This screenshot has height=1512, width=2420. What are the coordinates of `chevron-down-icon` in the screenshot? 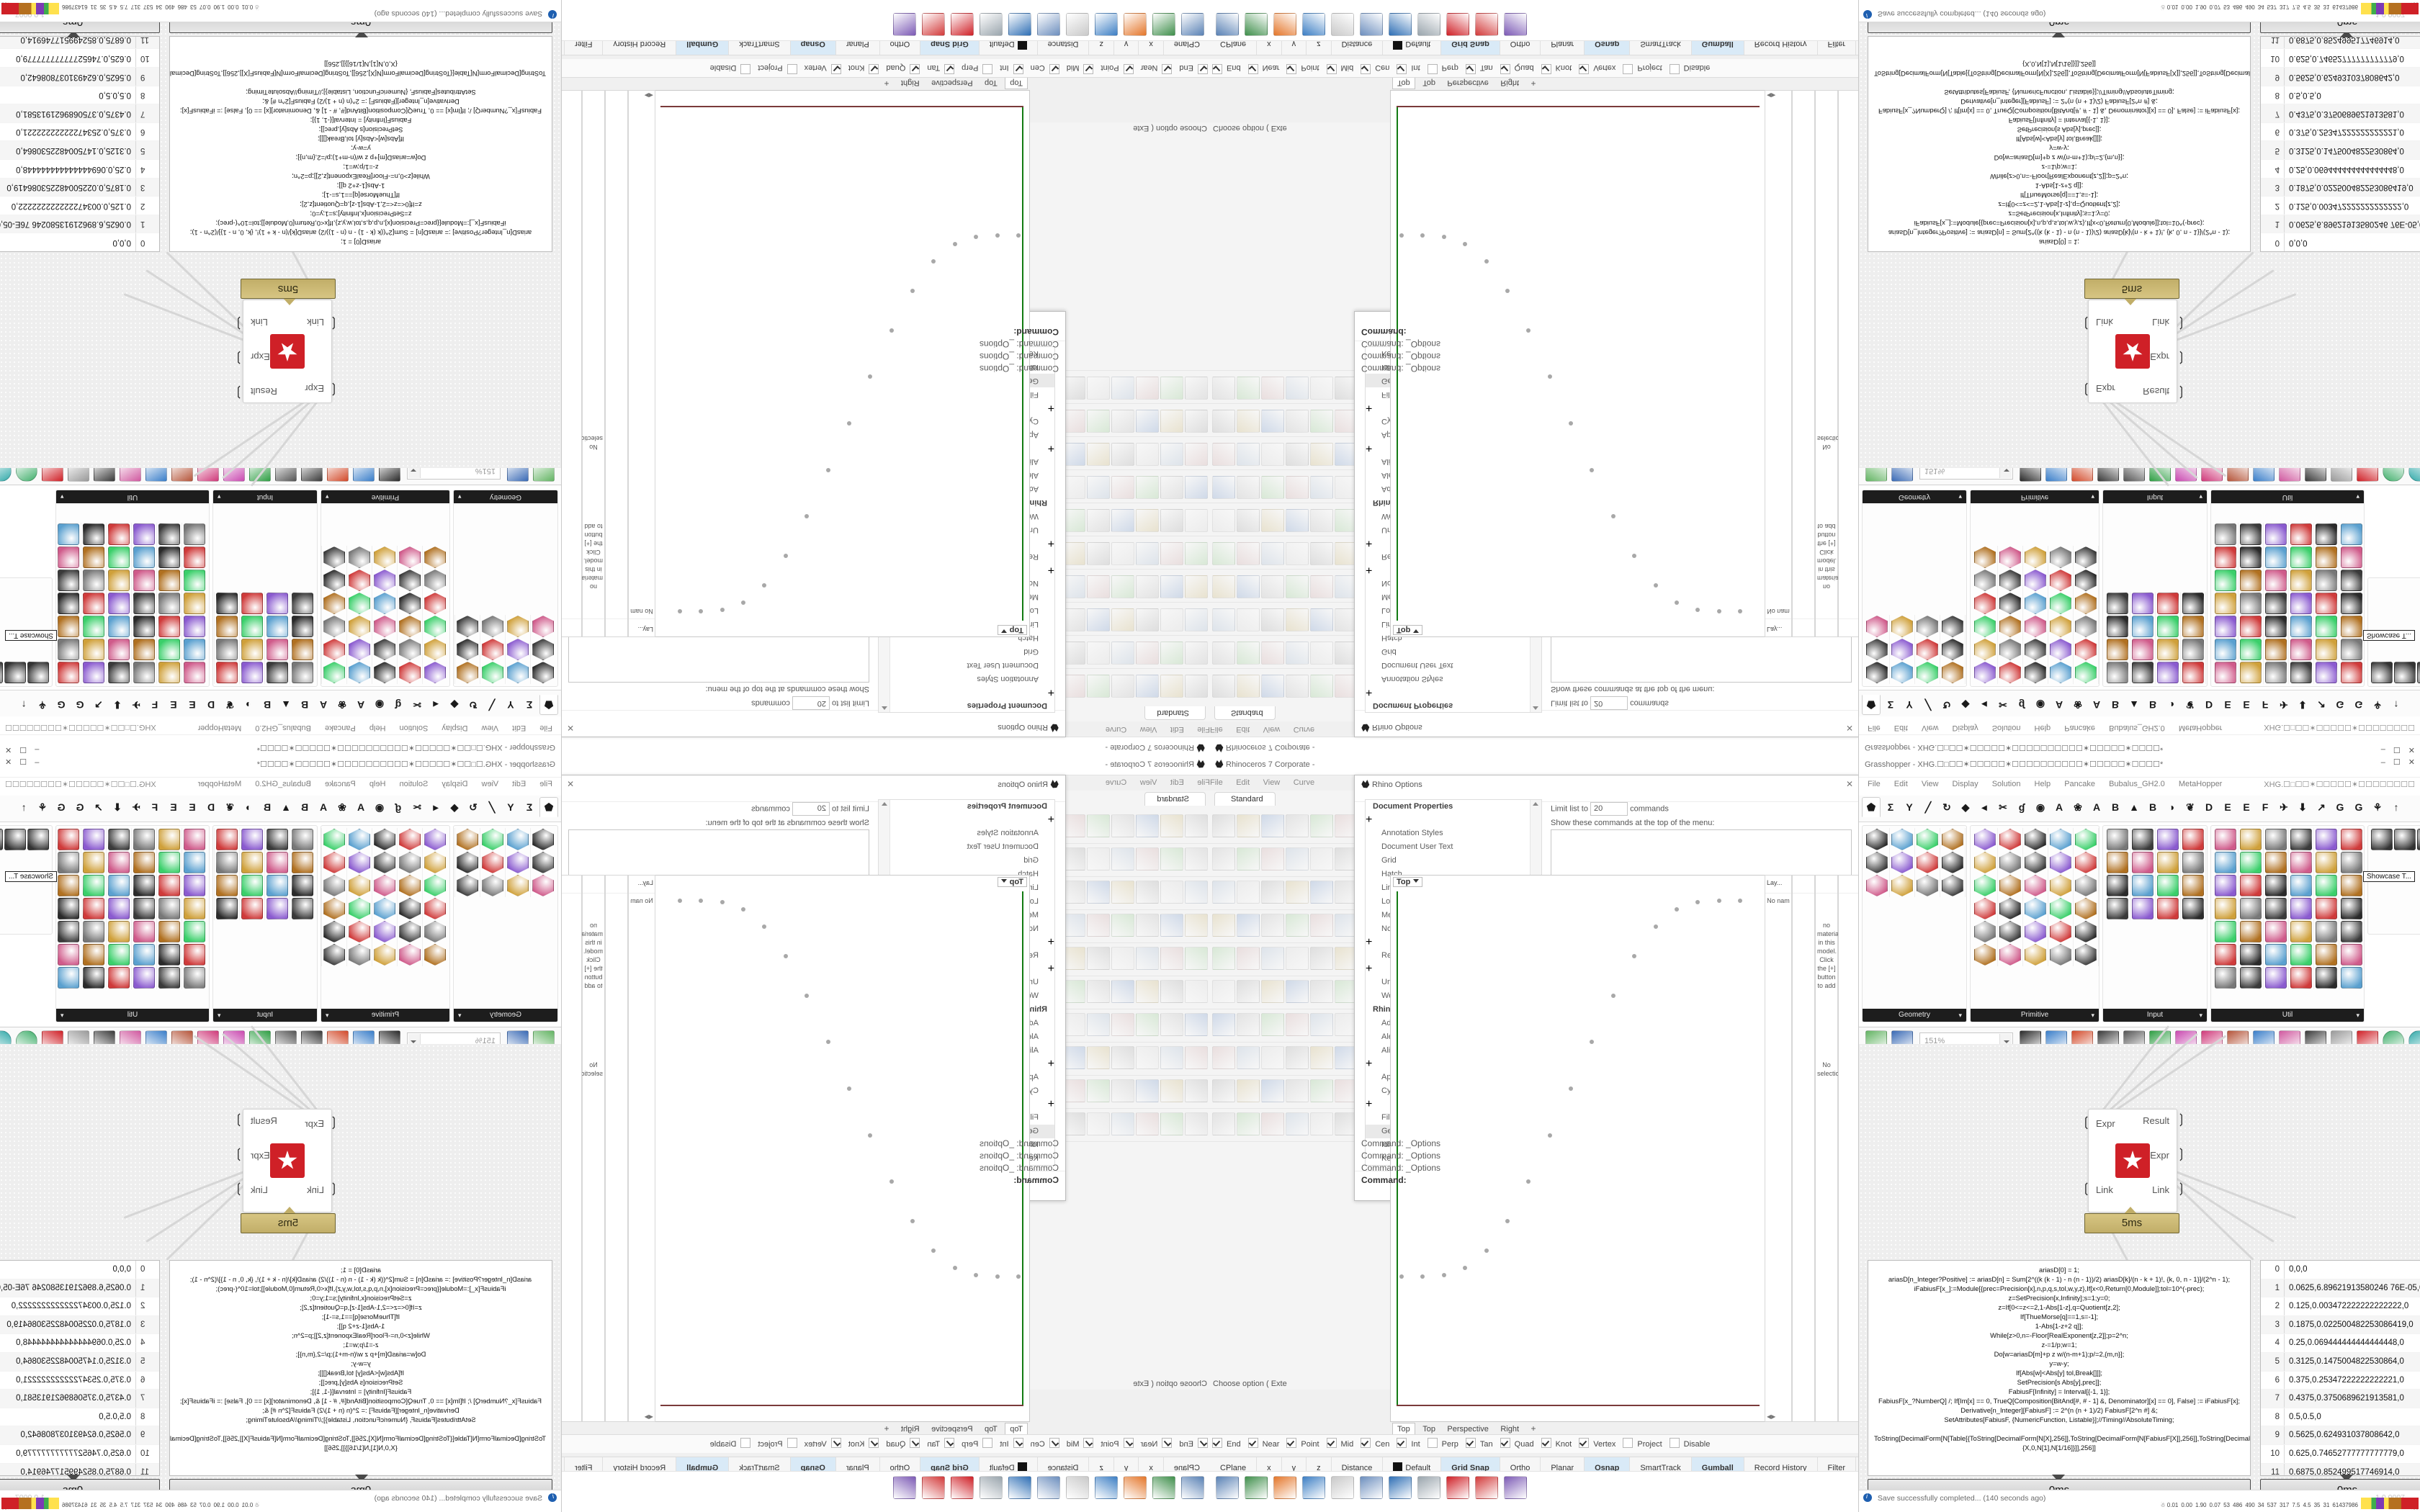 It's located at (1416, 631).